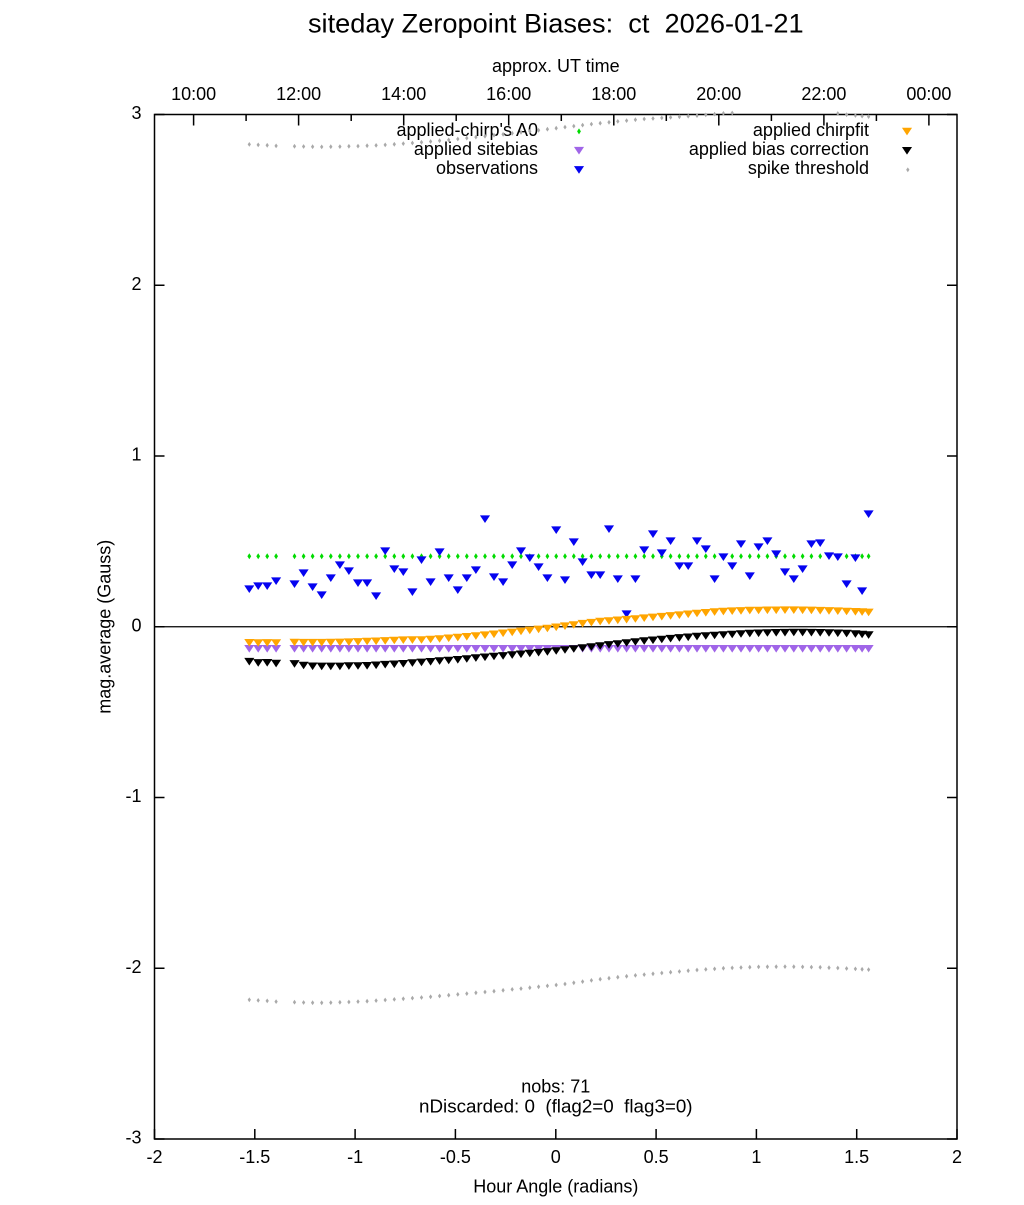 This screenshot has width=1024, height=1205. What do you see at coordinates (136, 113) in the screenshot?
I see `svg-text: 3` at bounding box center [136, 113].